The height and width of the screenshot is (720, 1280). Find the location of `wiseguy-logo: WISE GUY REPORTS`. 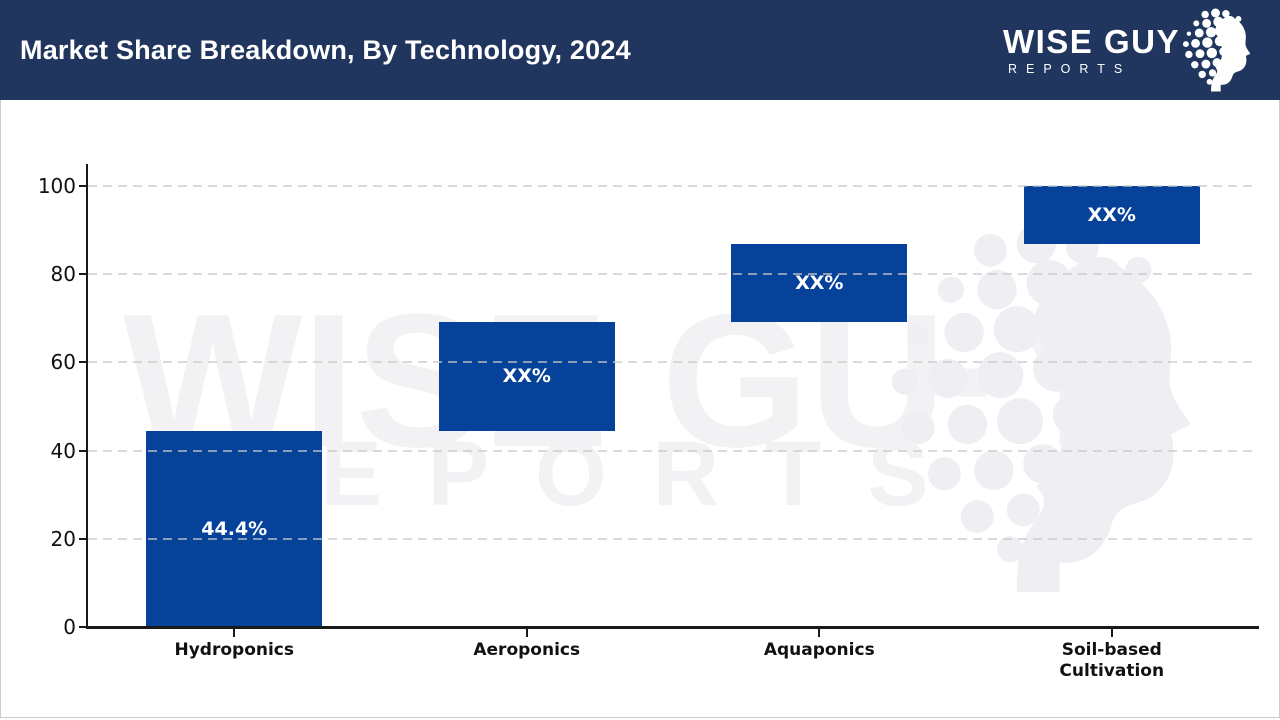

wiseguy-logo: WISE GUY REPORTS is located at coordinates (1128, 50).